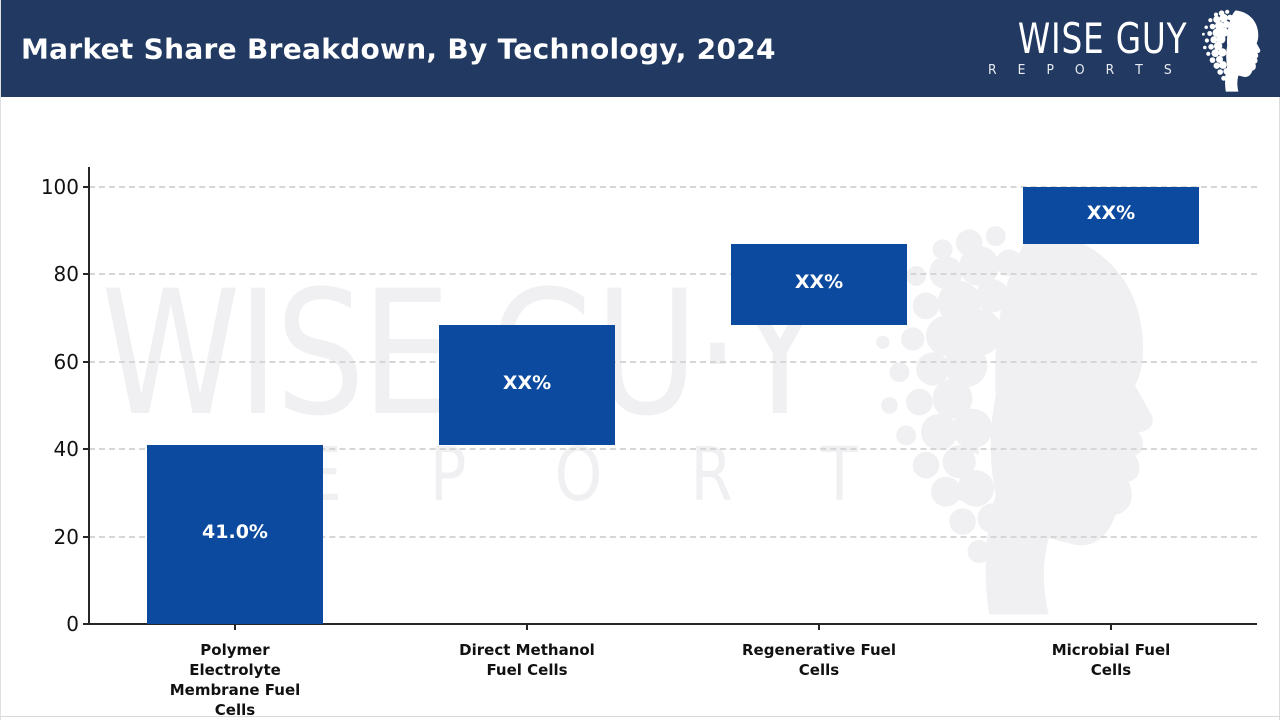 This screenshot has width=1280, height=720. I want to click on wise-guy-reports-logo: WISE GUY R E P O R T S, so click(1131, 49).